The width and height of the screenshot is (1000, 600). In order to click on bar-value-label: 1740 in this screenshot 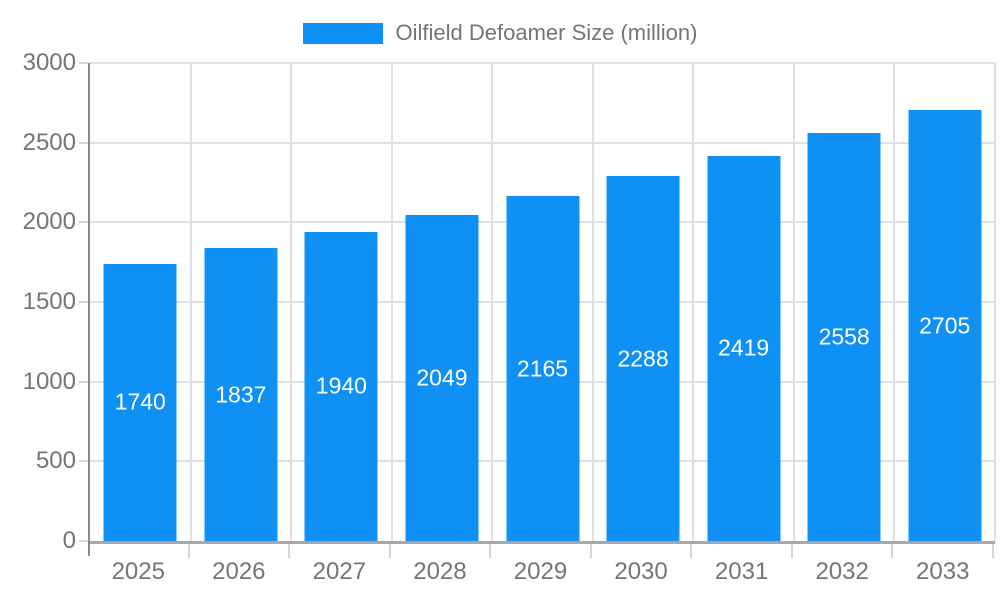, I will do `click(140, 401)`.